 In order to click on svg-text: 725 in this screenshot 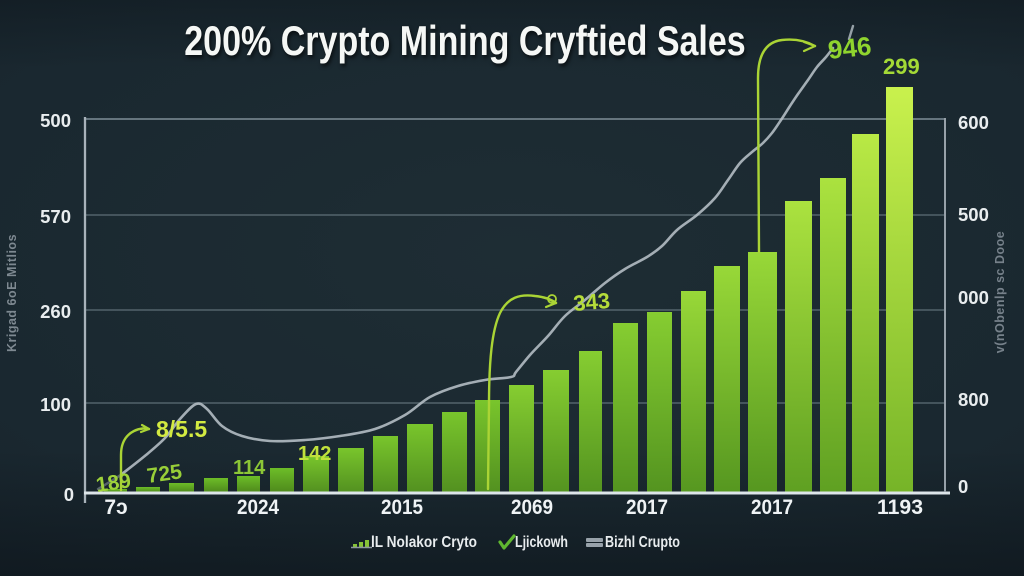, I will do `click(164, 474)`.